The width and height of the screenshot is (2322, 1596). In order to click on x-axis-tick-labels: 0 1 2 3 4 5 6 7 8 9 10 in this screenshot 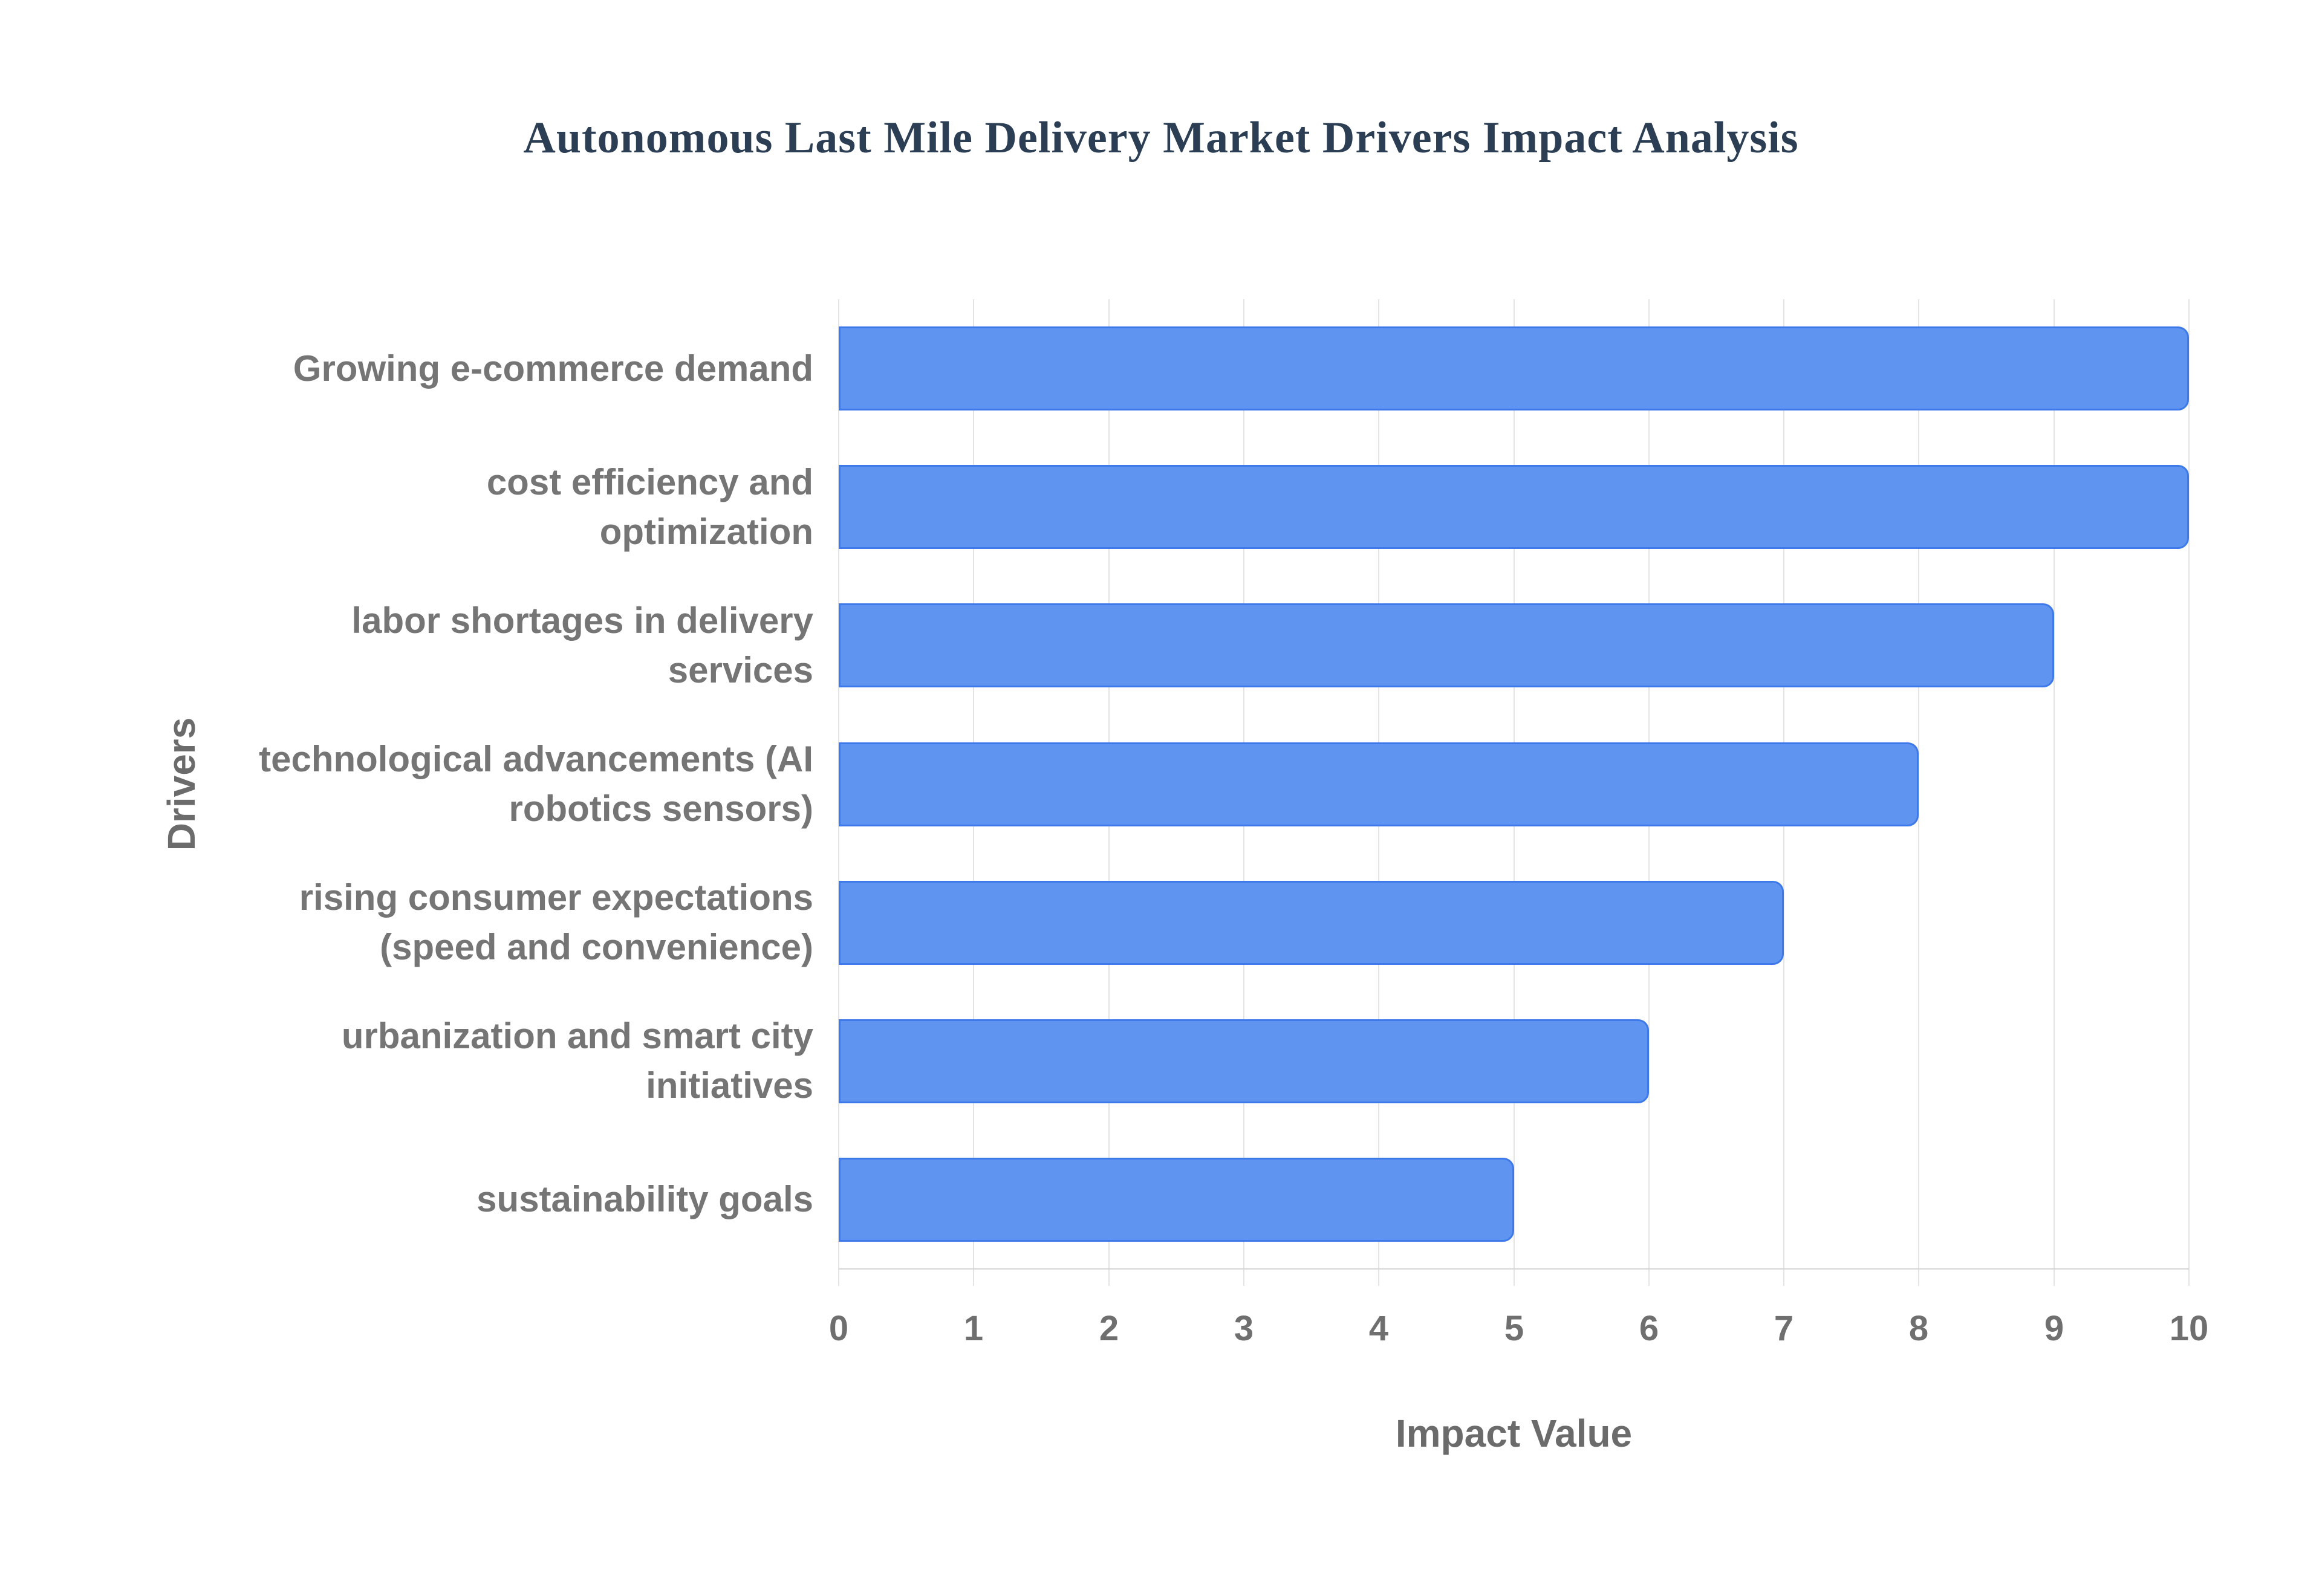, I will do `click(1518, 1332)`.